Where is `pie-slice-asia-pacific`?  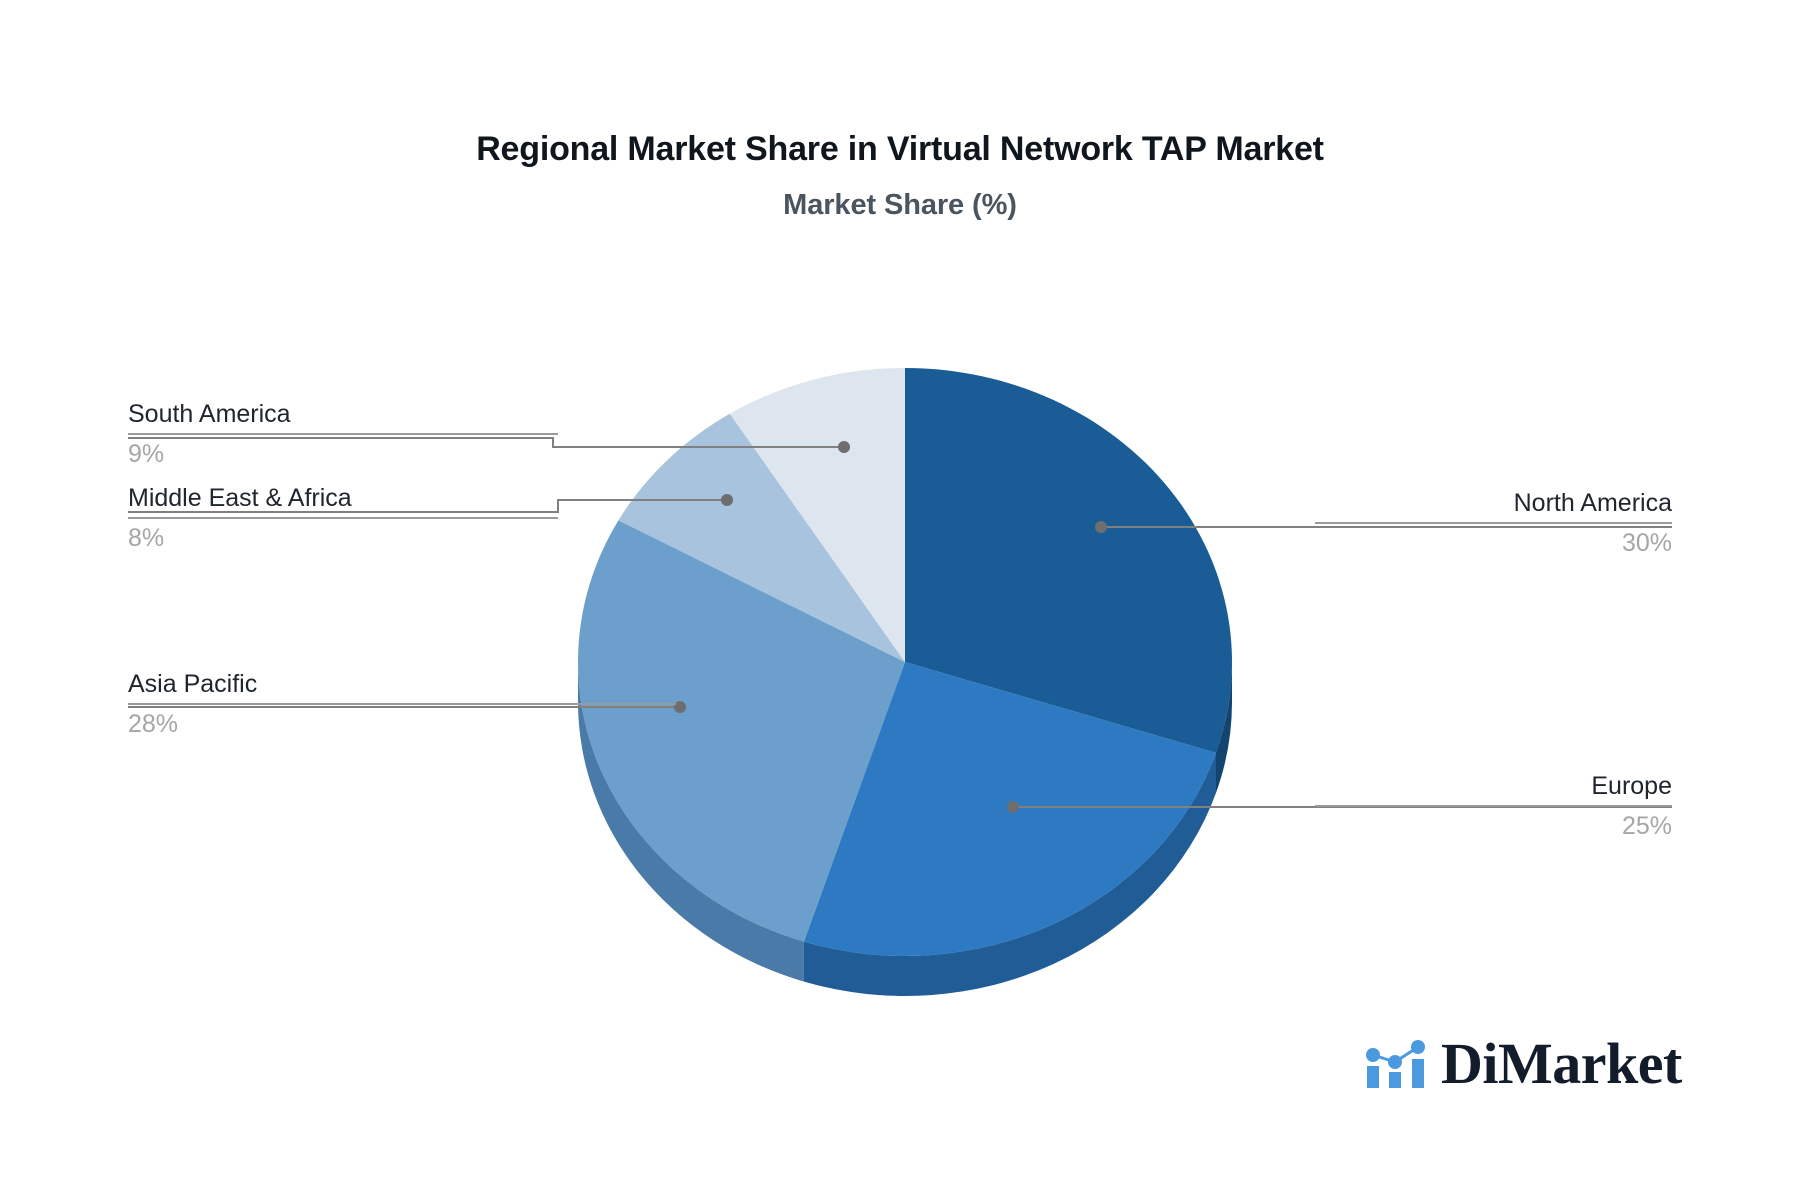
pie-slice-asia-pacific is located at coordinates (741, 731).